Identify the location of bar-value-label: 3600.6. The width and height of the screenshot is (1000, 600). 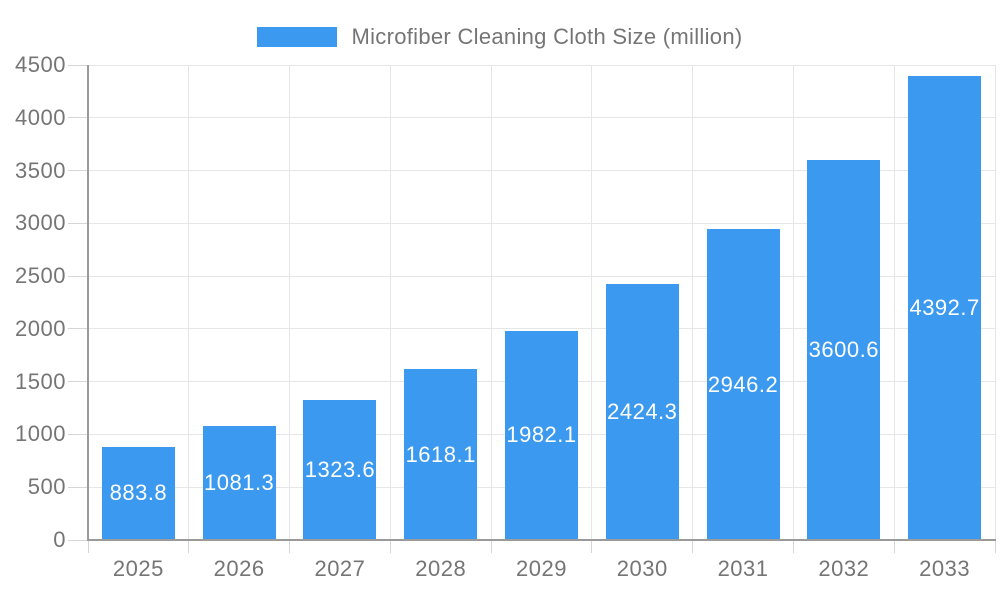
(843, 349).